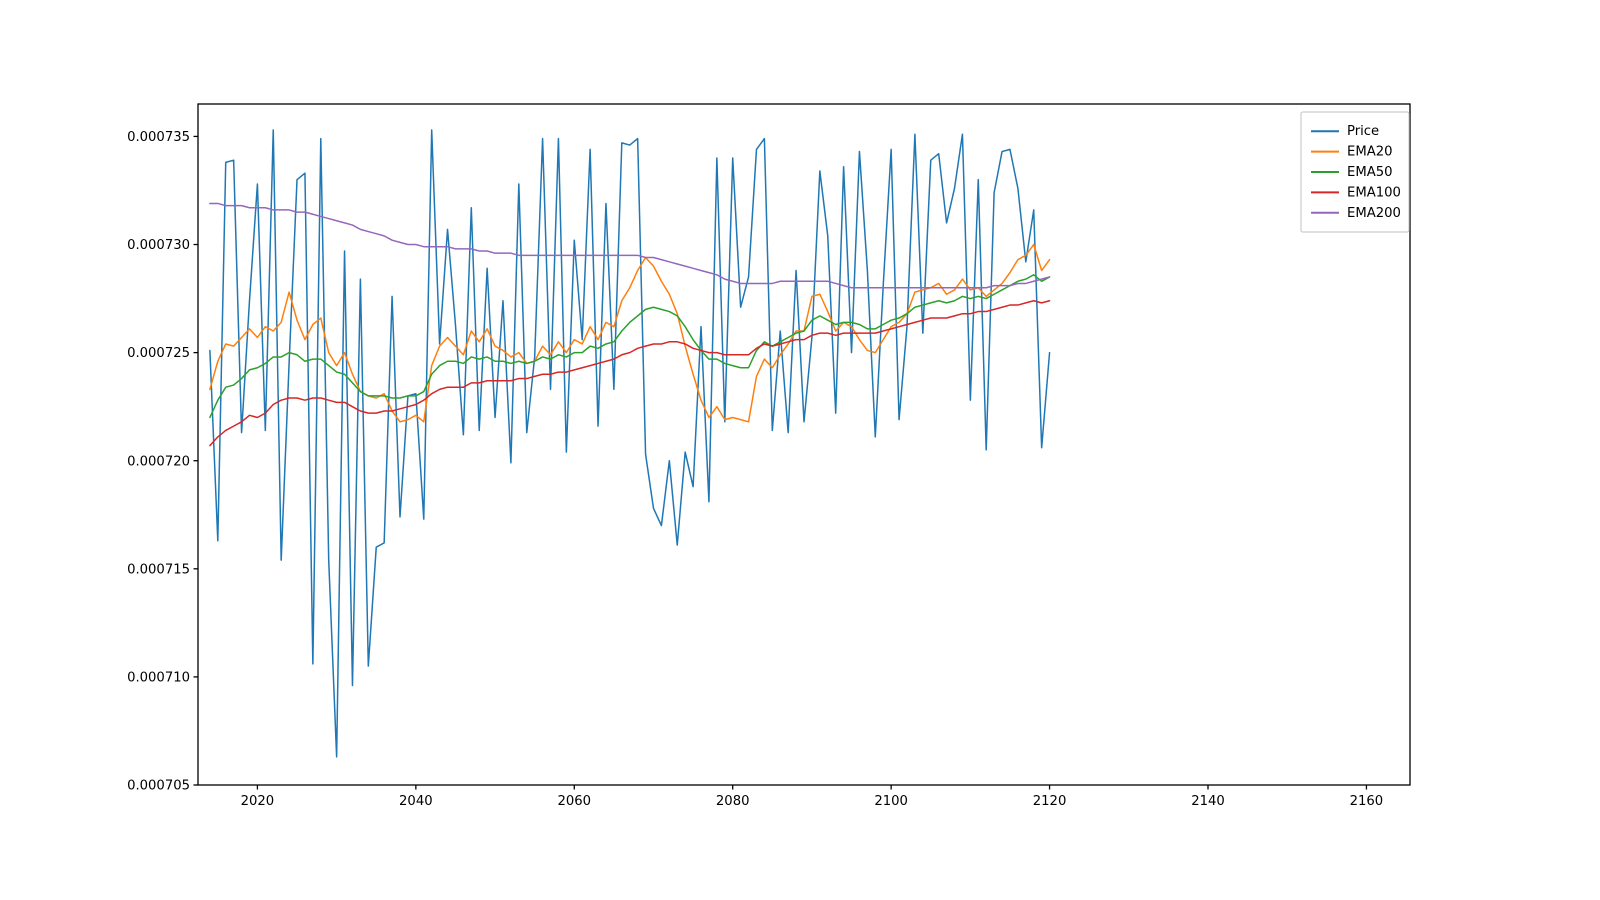 The width and height of the screenshot is (1600, 900). Describe the element at coordinates (158, 786) in the screenshot. I see `y-tick-label: 0.000705` at that location.